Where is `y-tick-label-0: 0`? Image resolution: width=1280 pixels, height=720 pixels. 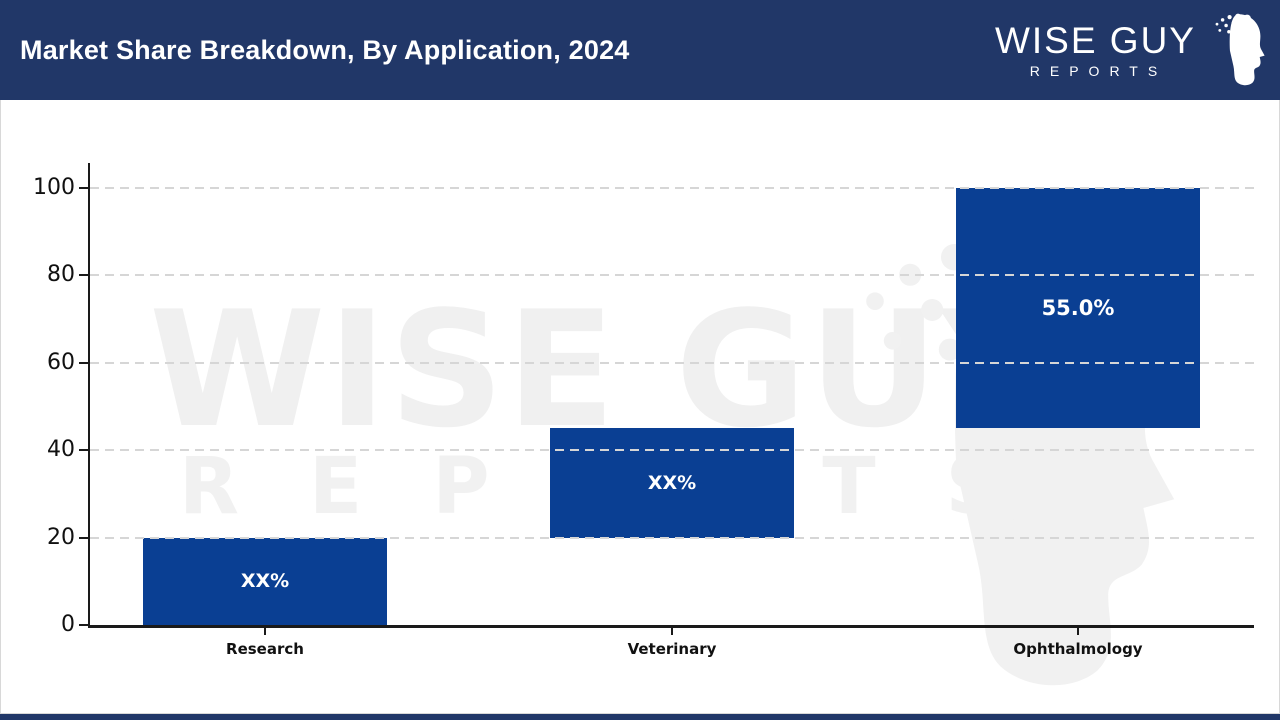 y-tick-label-0: 0 is located at coordinates (68, 624).